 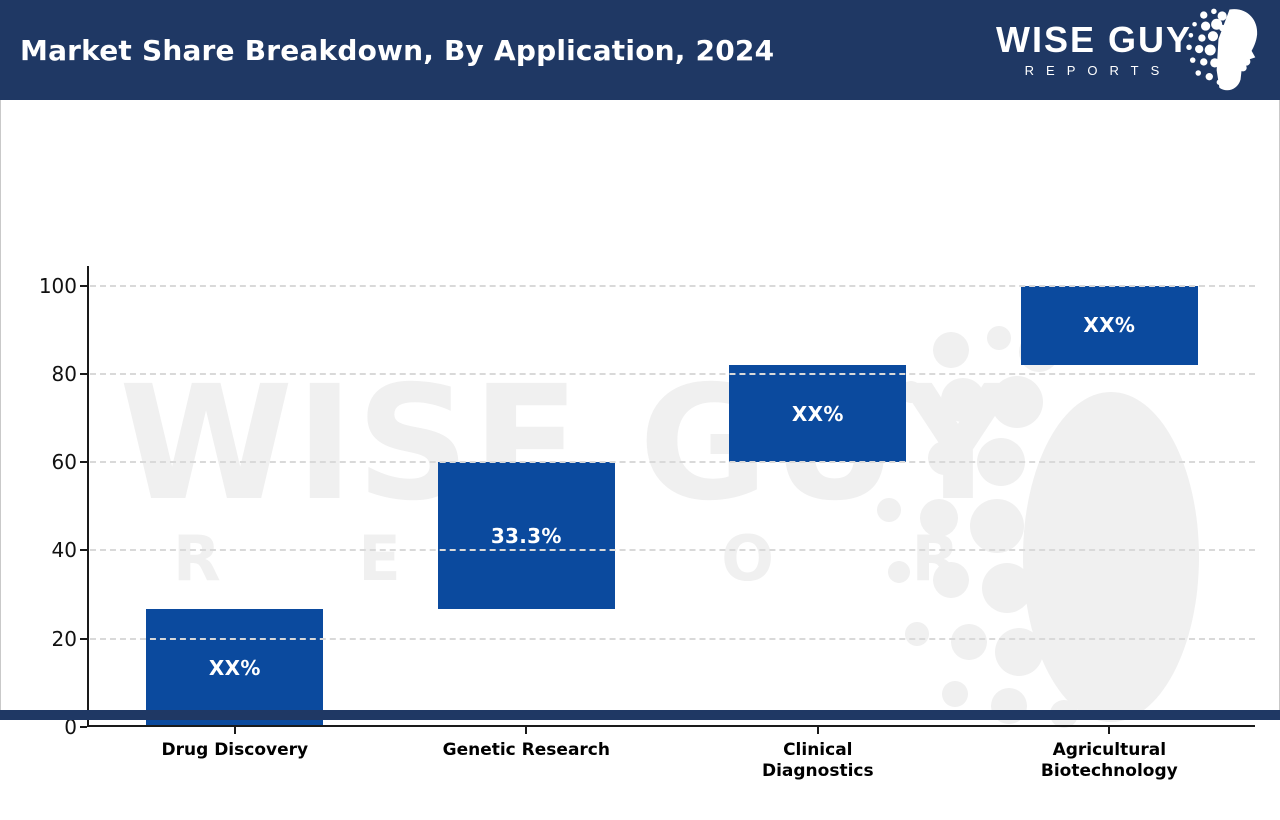 What do you see at coordinates (1222, 49) in the screenshot?
I see `wiseguy-face-icon` at bounding box center [1222, 49].